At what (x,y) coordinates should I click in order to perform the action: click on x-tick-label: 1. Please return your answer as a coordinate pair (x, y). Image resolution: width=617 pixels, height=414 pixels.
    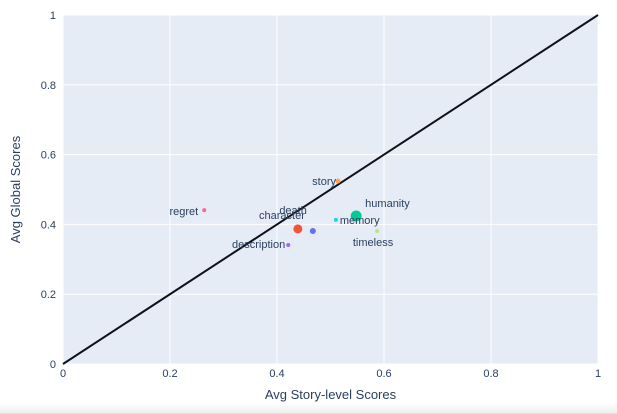
    Looking at the image, I should click on (598, 374).